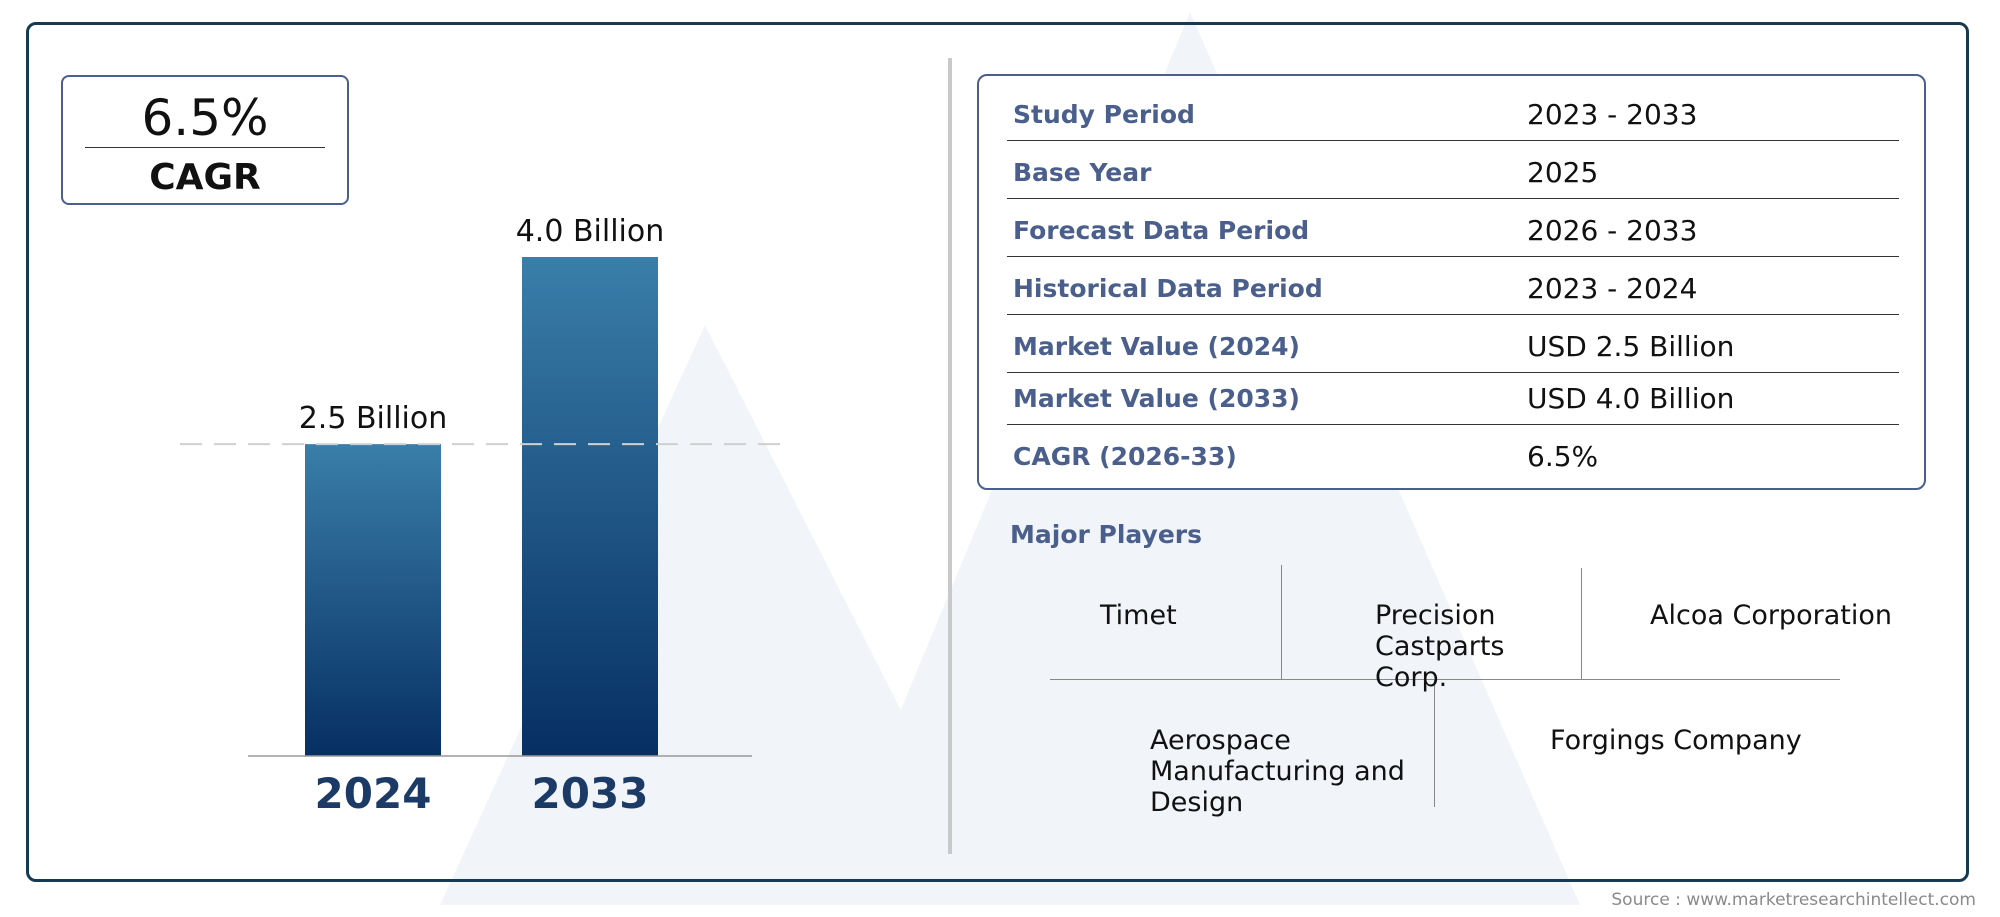  I want to click on table-row: Base Year 2025, so click(1453, 170).